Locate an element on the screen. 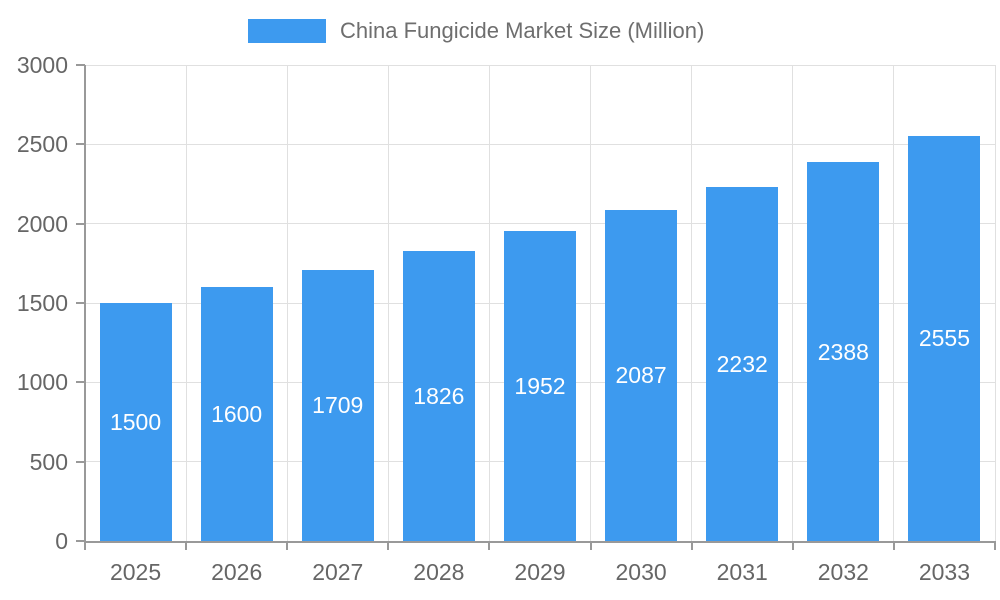 This screenshot has width=1000, height=600. y-axis-label: 0 is located at coordinates (61, 541).